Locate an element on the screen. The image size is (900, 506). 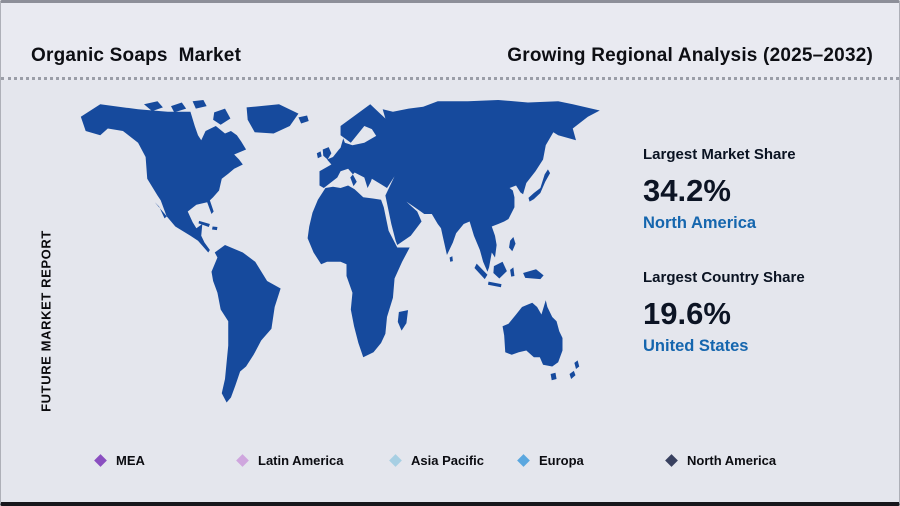
legend-label: North America is located at coordinates (732, 460).